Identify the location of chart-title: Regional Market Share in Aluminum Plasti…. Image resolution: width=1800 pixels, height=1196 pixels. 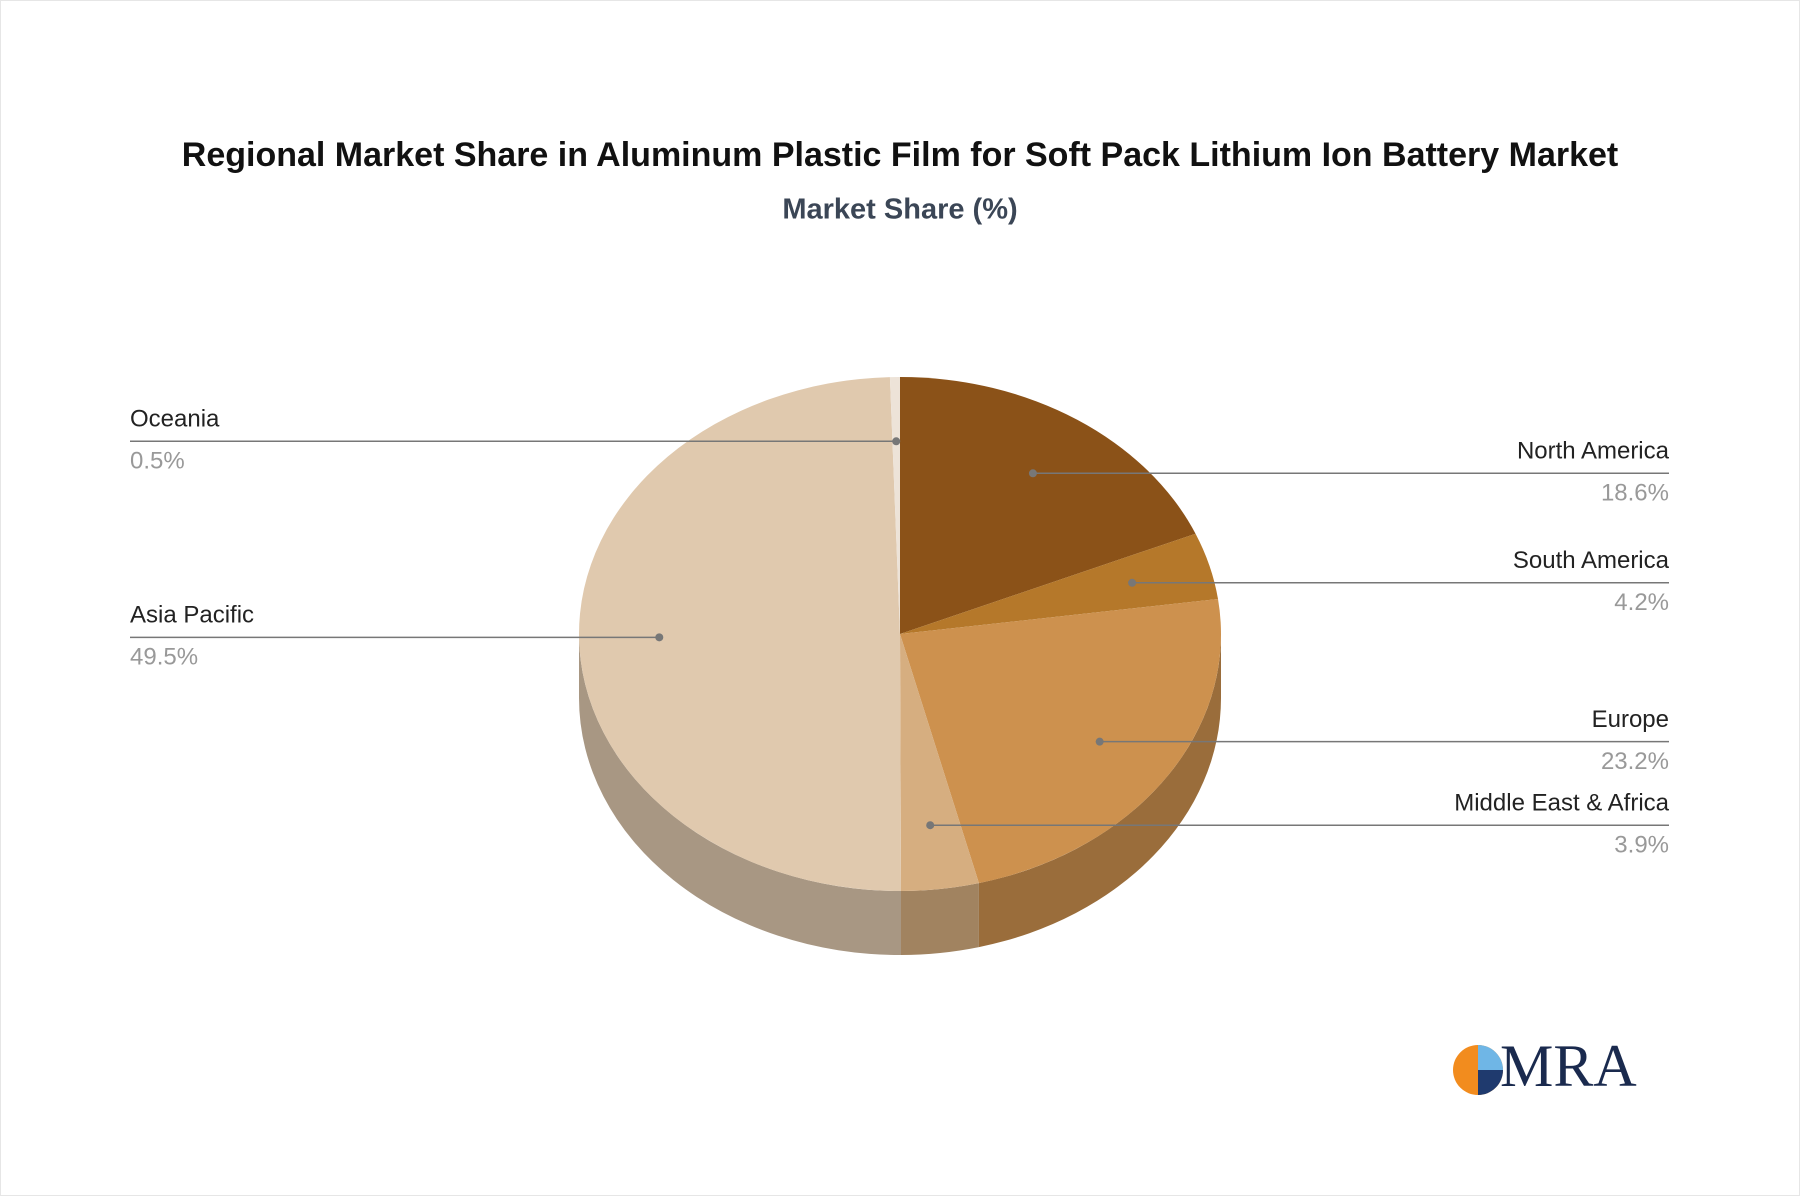
(900, 155).